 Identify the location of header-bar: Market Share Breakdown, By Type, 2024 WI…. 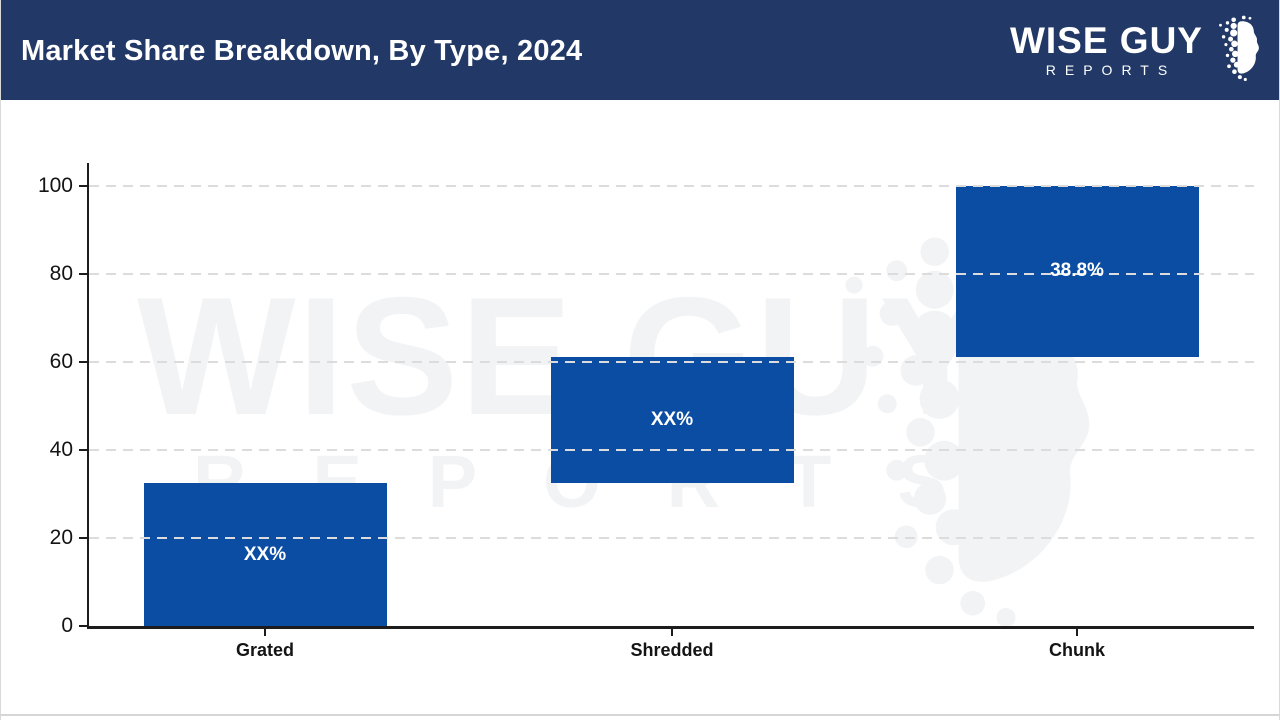
(640, 50).